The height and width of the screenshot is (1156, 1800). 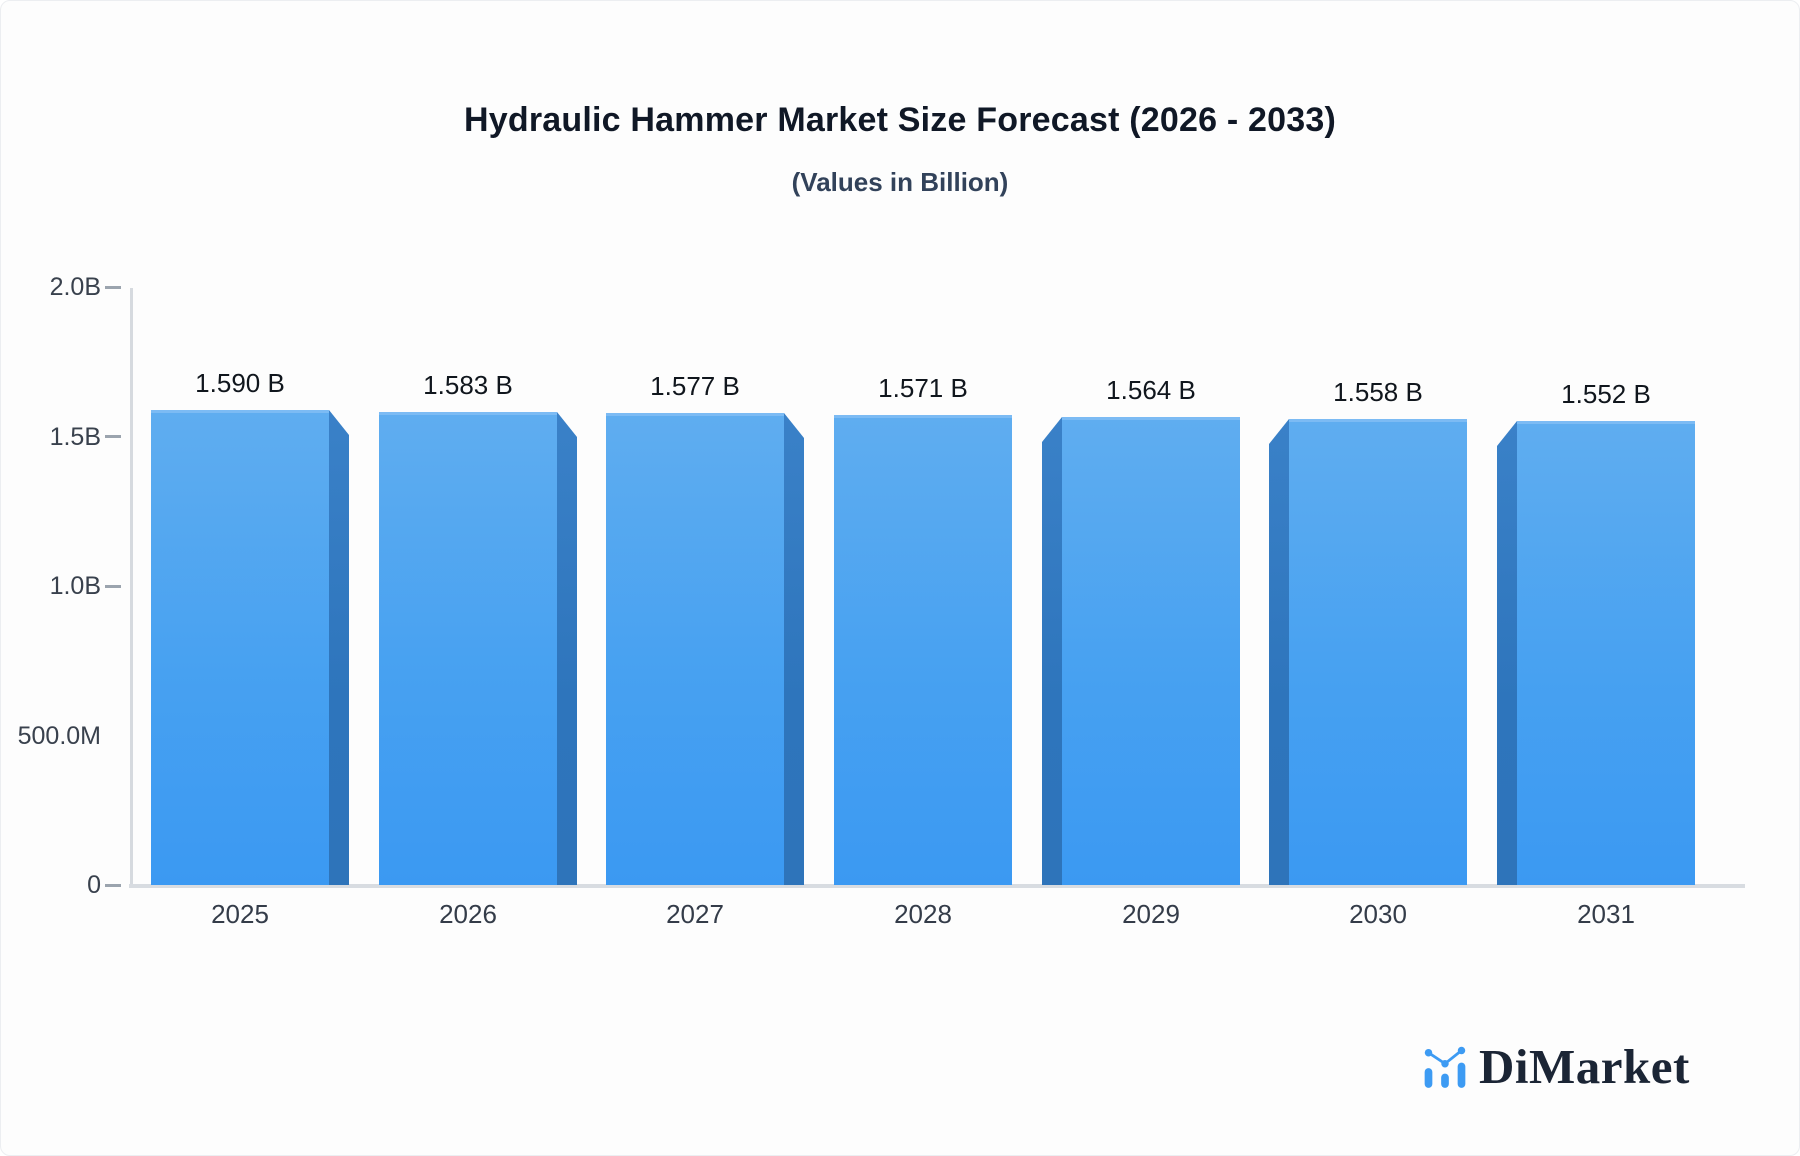 I want to click on x-axis-label-2025: 2025, so click(x=240, y=914).